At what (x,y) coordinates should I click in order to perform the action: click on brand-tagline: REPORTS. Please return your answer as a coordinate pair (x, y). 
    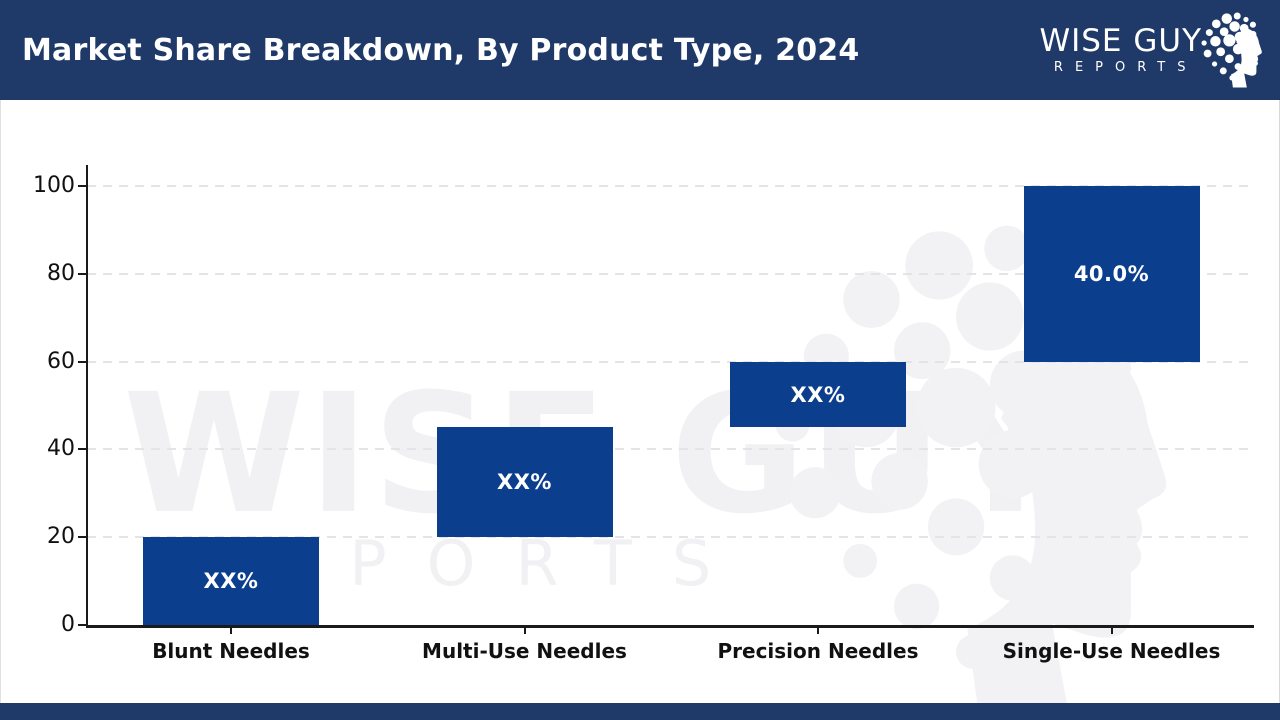
    Looking at the image, I should click on (1125, 68).